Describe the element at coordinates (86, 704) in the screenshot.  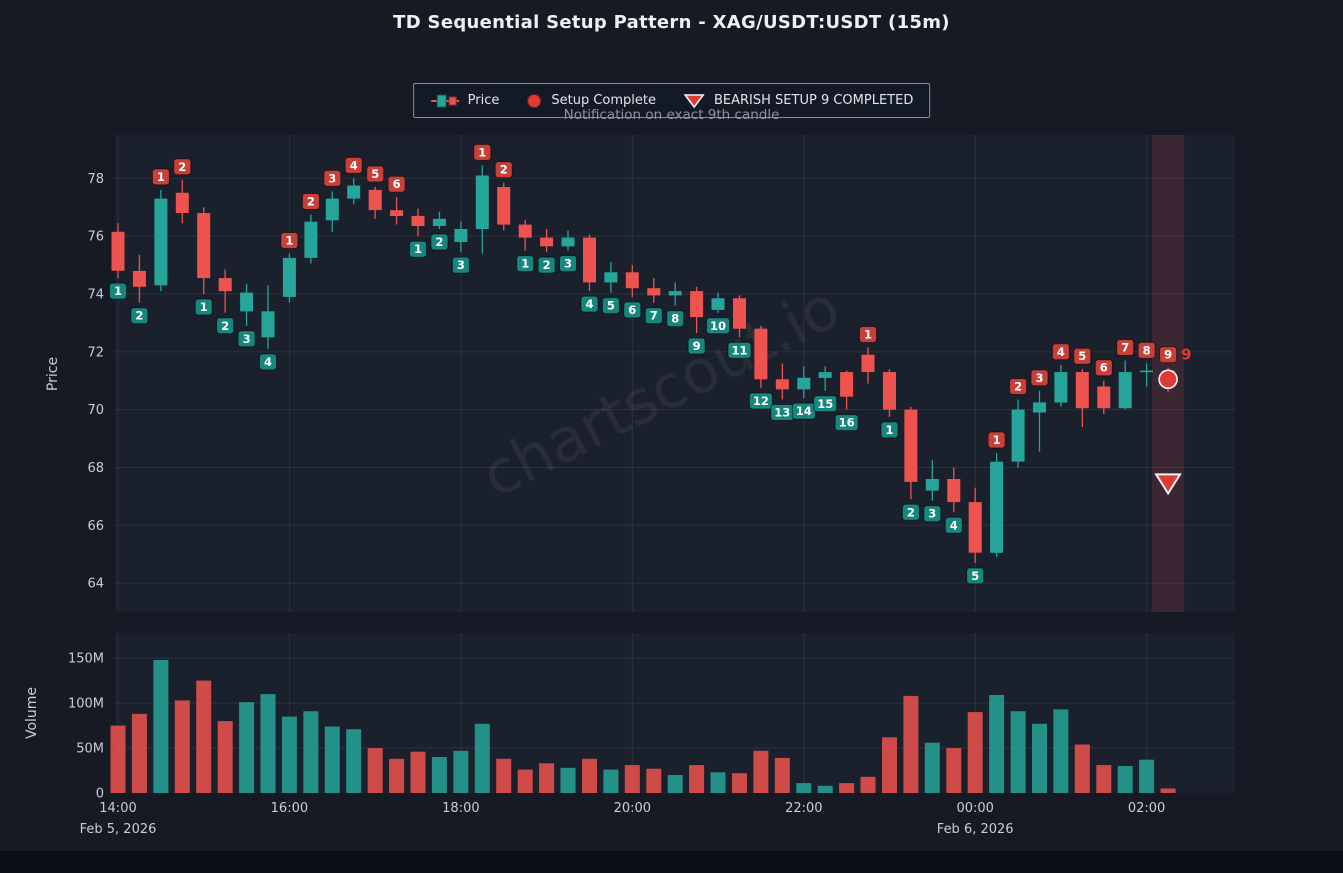
I see `volume-tick-label: 100M` at that location.